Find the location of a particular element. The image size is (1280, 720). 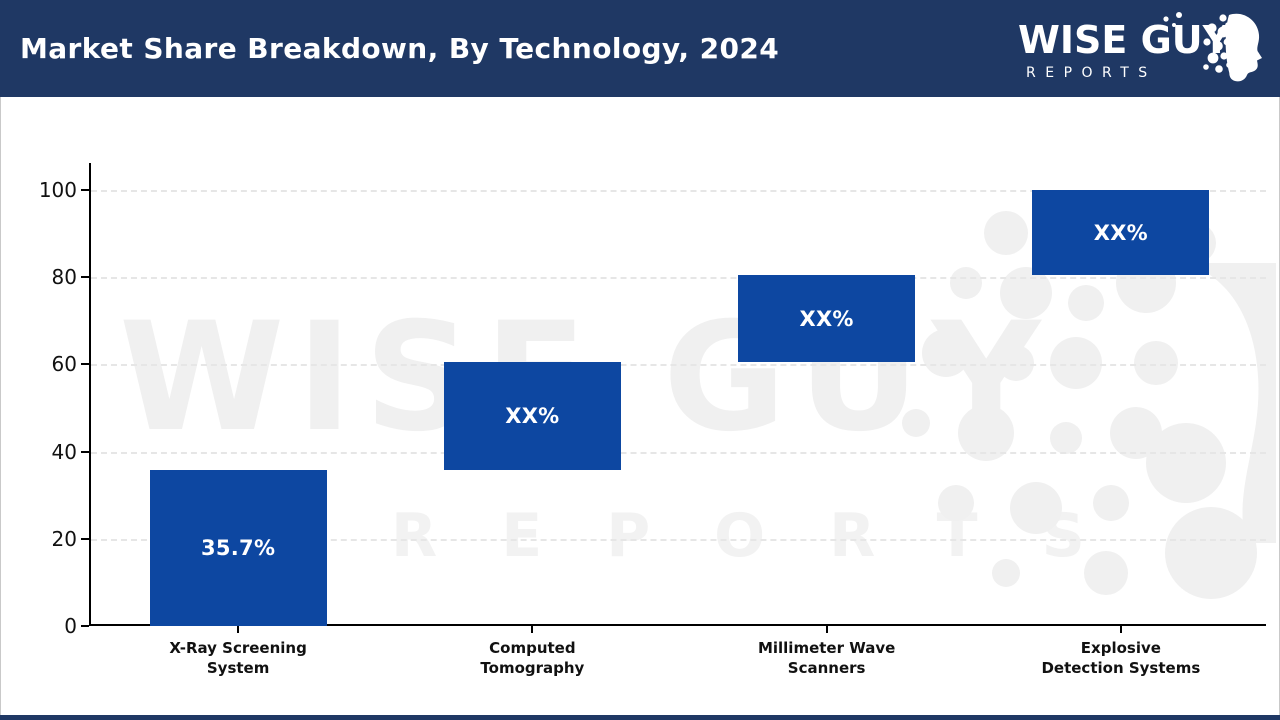

wise-guy-reports-logo: WISE GUY REPORTS is located at coordinates (1141, 49).